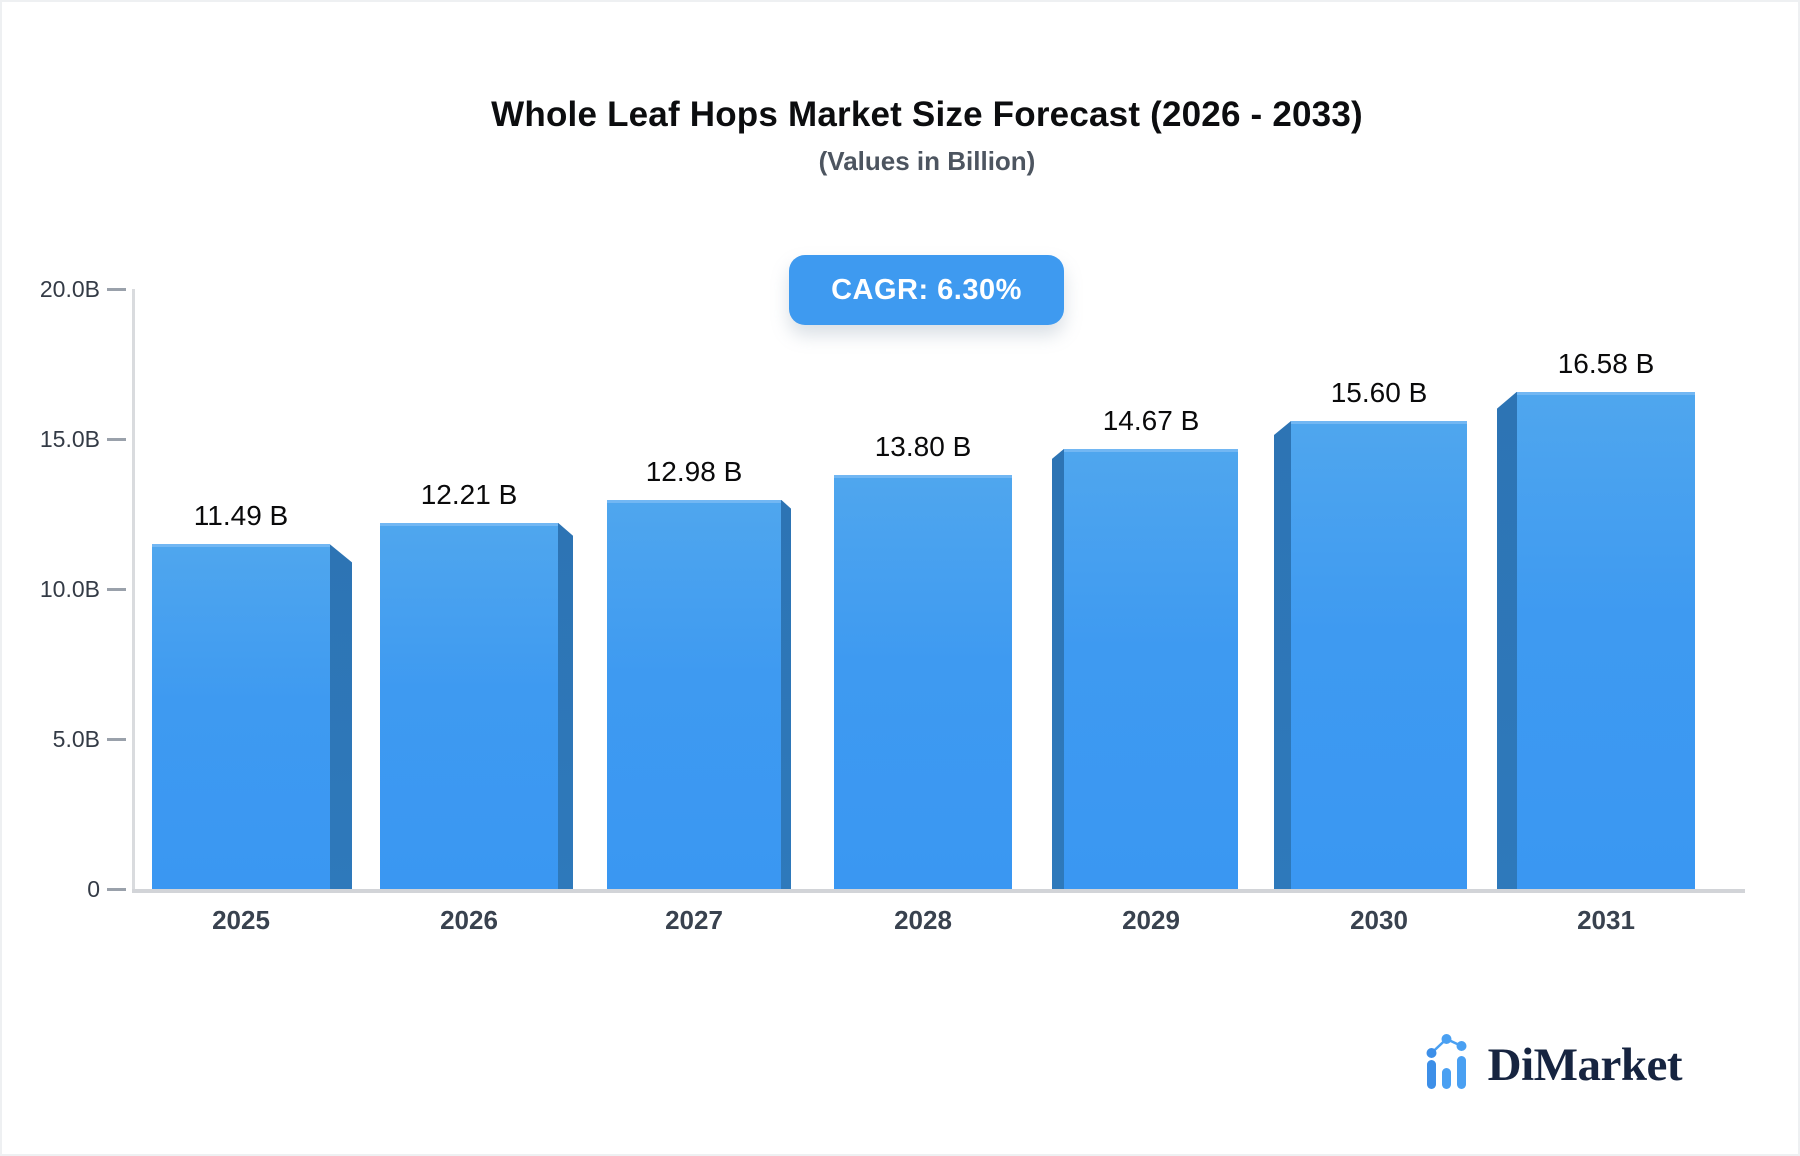  I want to click on y-tick-label: 10.0B, so click(69, 589).